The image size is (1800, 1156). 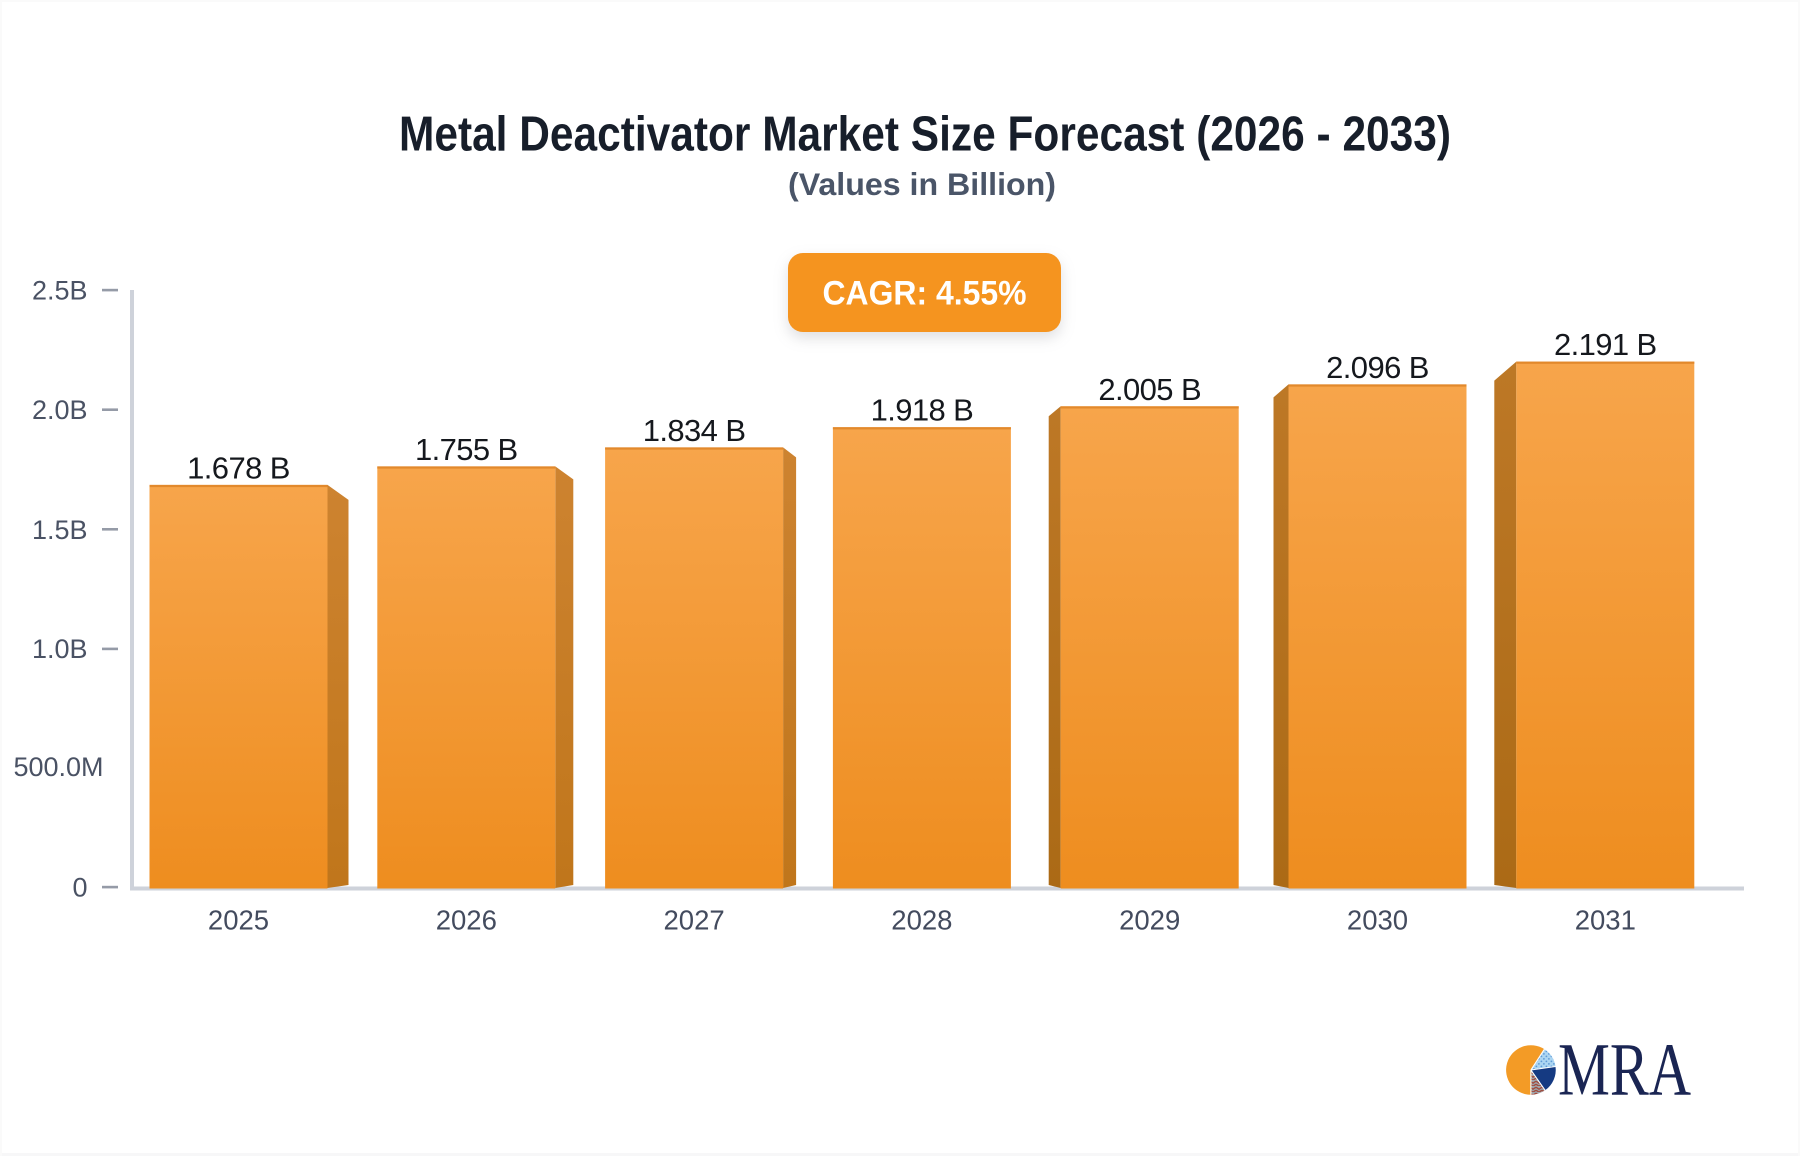 I want to click on svg-text: 1.678 B, so click(x=238, y=467).